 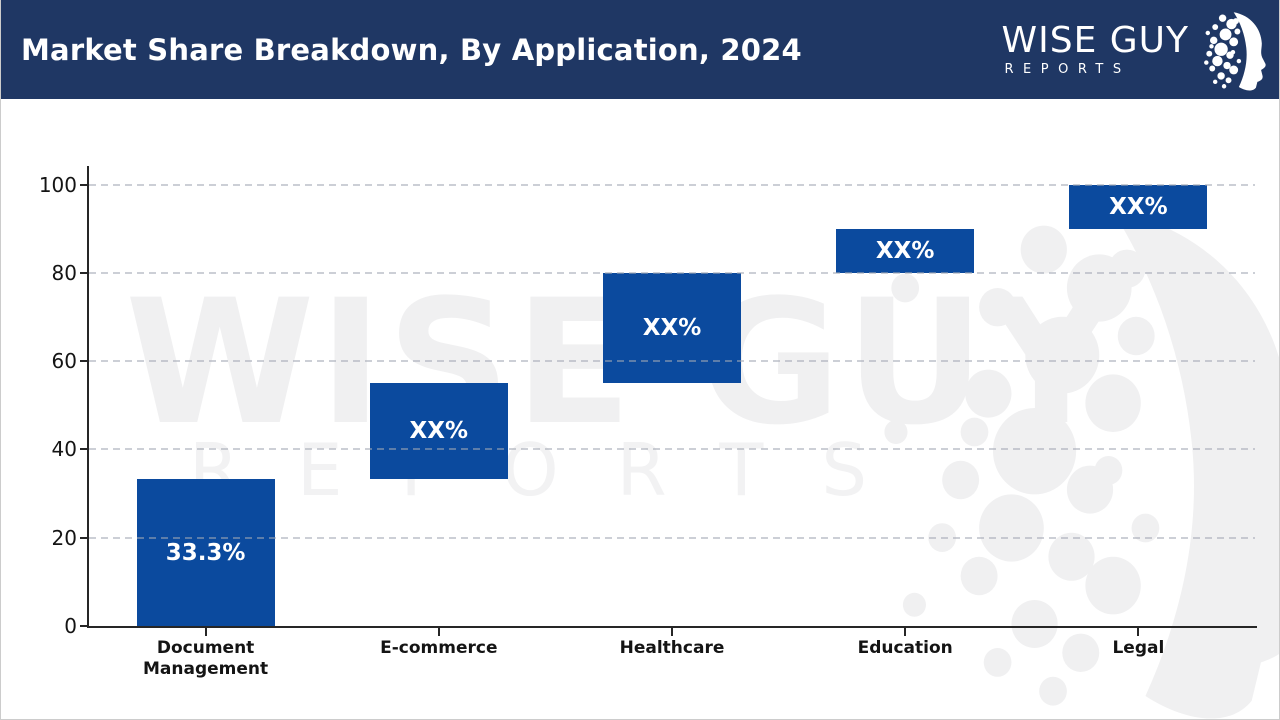 What do you see at coordinates (64, 361) in the screenshot?
I see `y-tick-label: 60` at bounding box center [64, 361].